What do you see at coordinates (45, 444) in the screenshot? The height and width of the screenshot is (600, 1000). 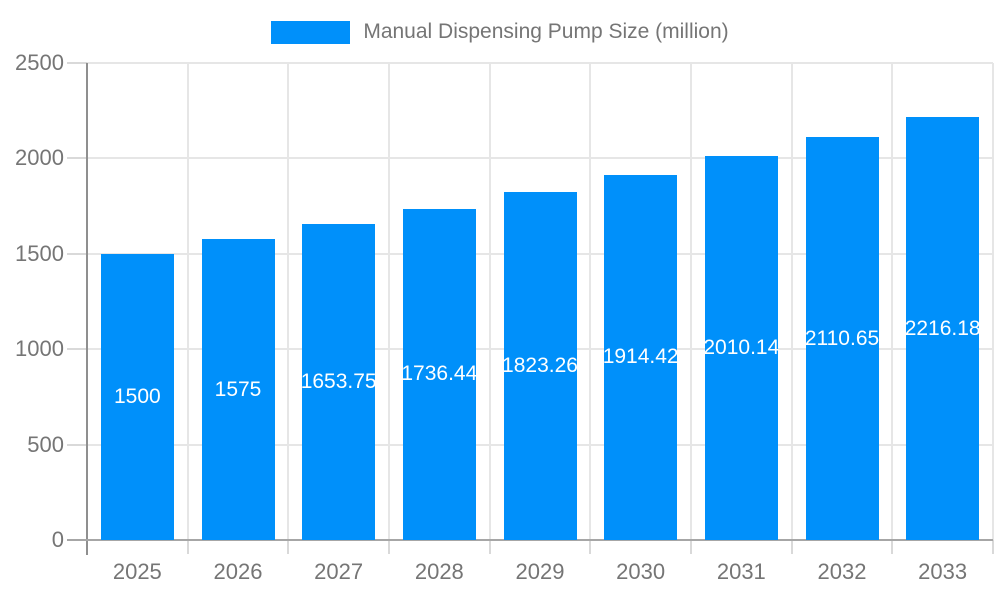 I see `y-axis-tick-label: 500` at bounding box center [45, 444].